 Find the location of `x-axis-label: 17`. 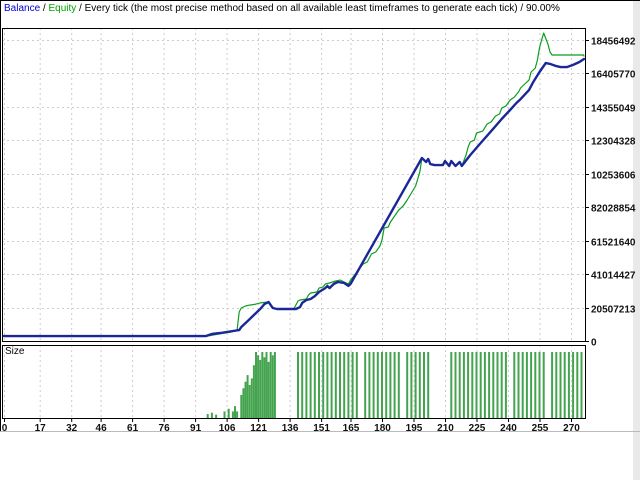

x-axis-label: 17 is located at coordinates (41, 428).